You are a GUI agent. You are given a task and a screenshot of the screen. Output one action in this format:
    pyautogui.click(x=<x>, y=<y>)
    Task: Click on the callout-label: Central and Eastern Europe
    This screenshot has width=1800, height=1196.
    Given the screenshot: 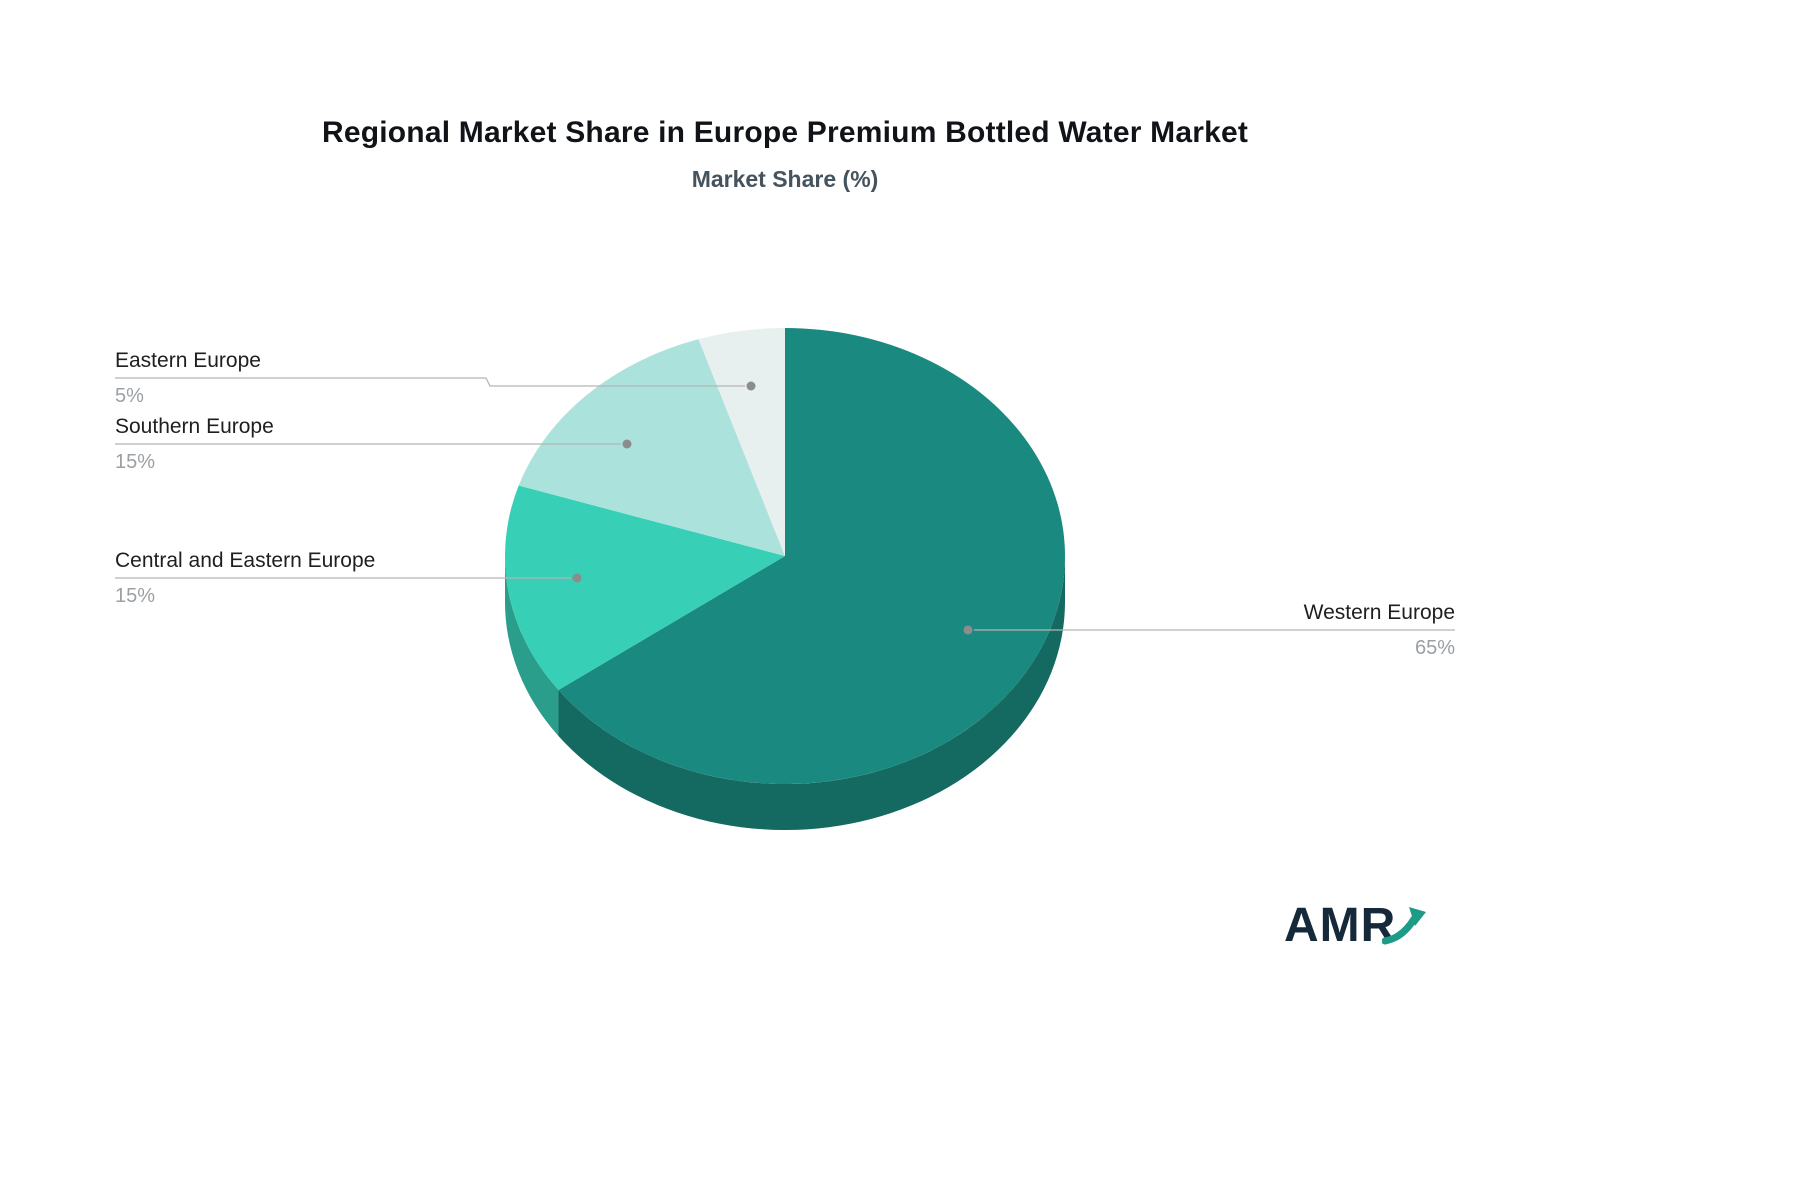 What is the action you would take?
    pyautogui.click(x=245, y=560)
    